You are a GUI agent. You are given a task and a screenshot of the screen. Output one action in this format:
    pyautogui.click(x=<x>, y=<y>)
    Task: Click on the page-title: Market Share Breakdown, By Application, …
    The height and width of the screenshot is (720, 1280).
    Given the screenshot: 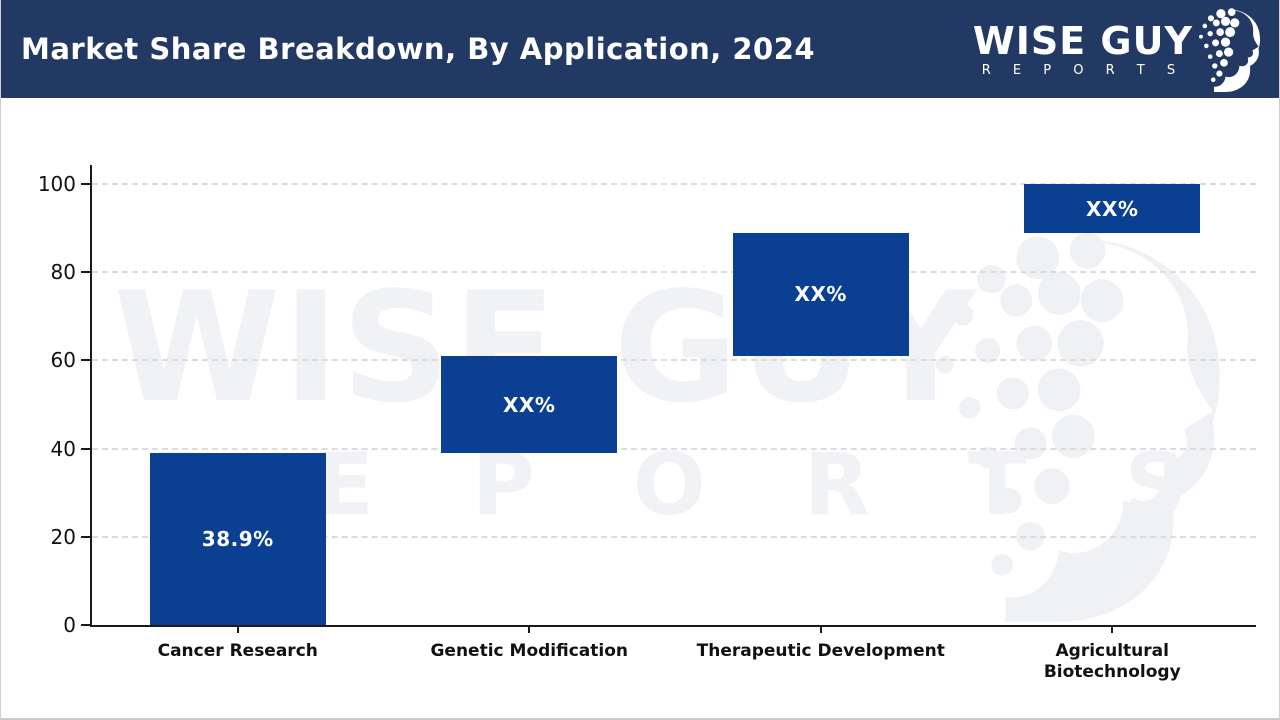 What is the action you would take?
    pyautogui.click(x=418, y=49)
    